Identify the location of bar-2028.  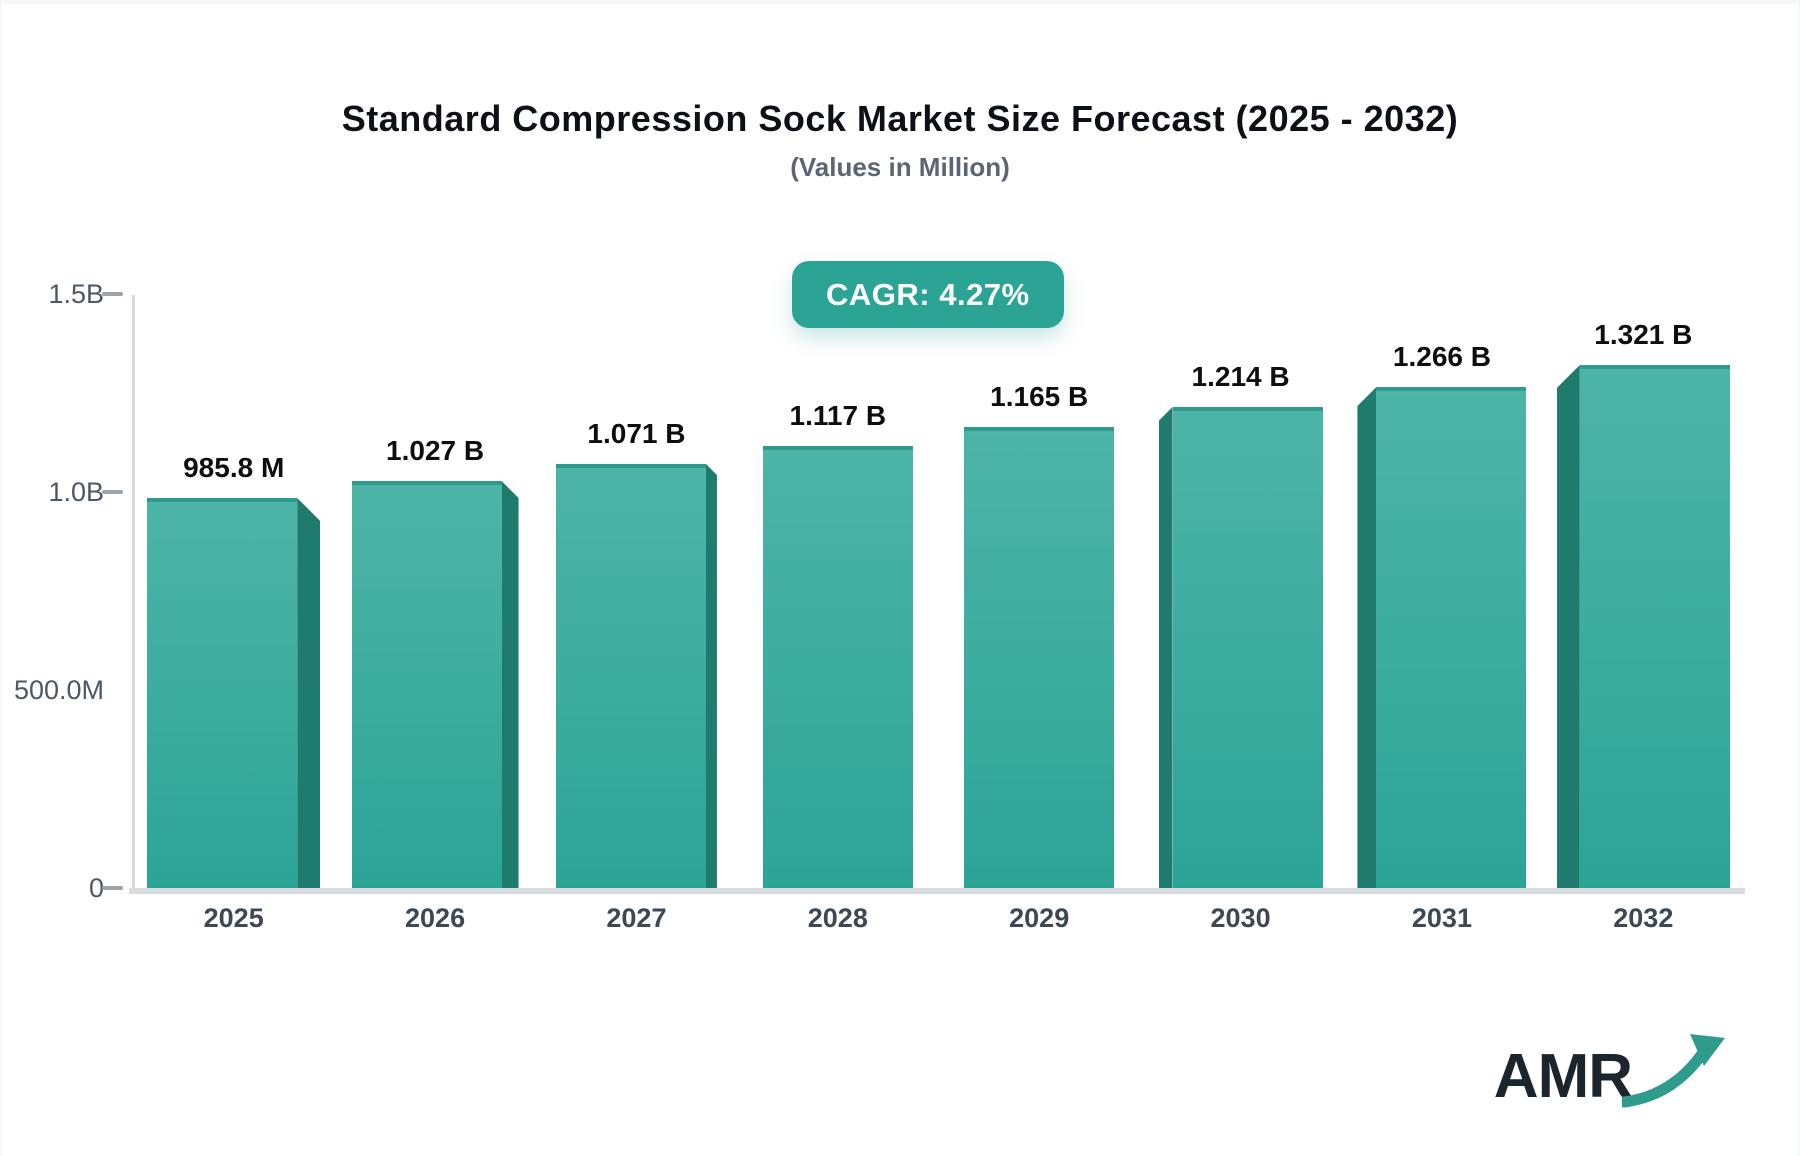
(837, 667).